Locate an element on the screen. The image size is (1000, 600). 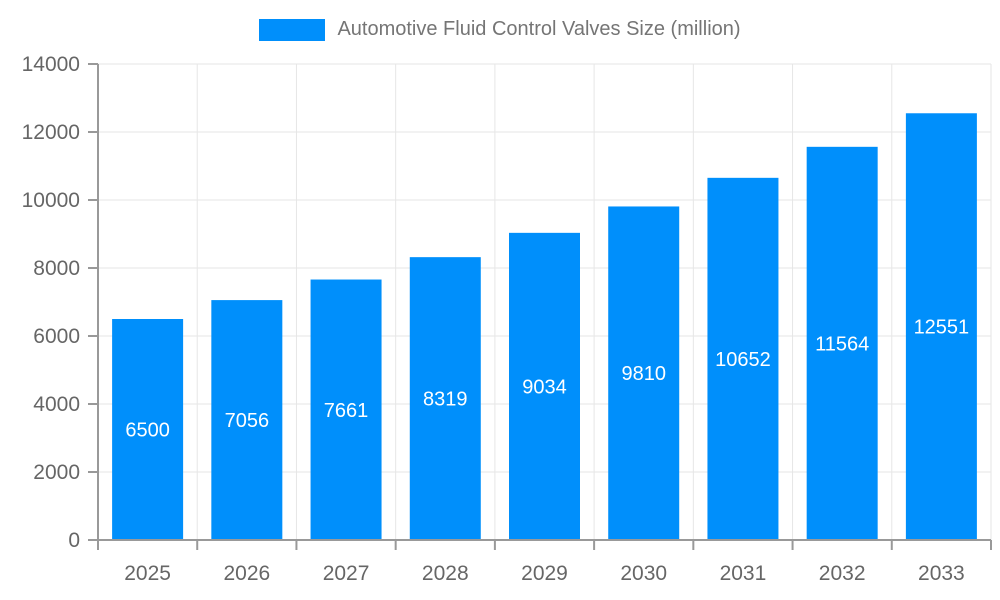
bar-value-label: 10652 is located at coordinates (743, 360).